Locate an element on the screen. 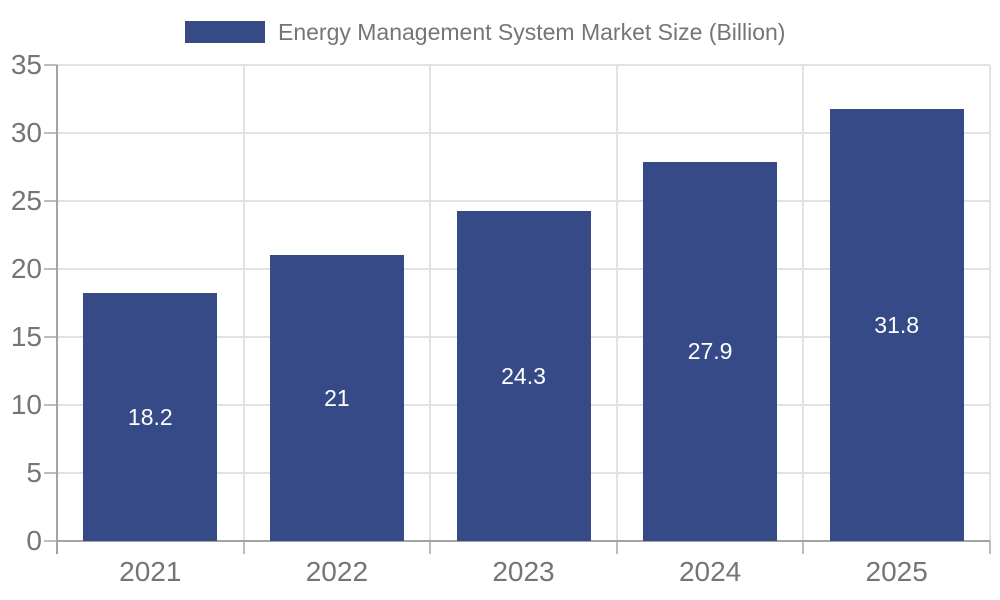 Image resolution: width=1000 pixels, height=600 pixels. x-axis-category-label: 2021 is located at coordinates (150, 571).